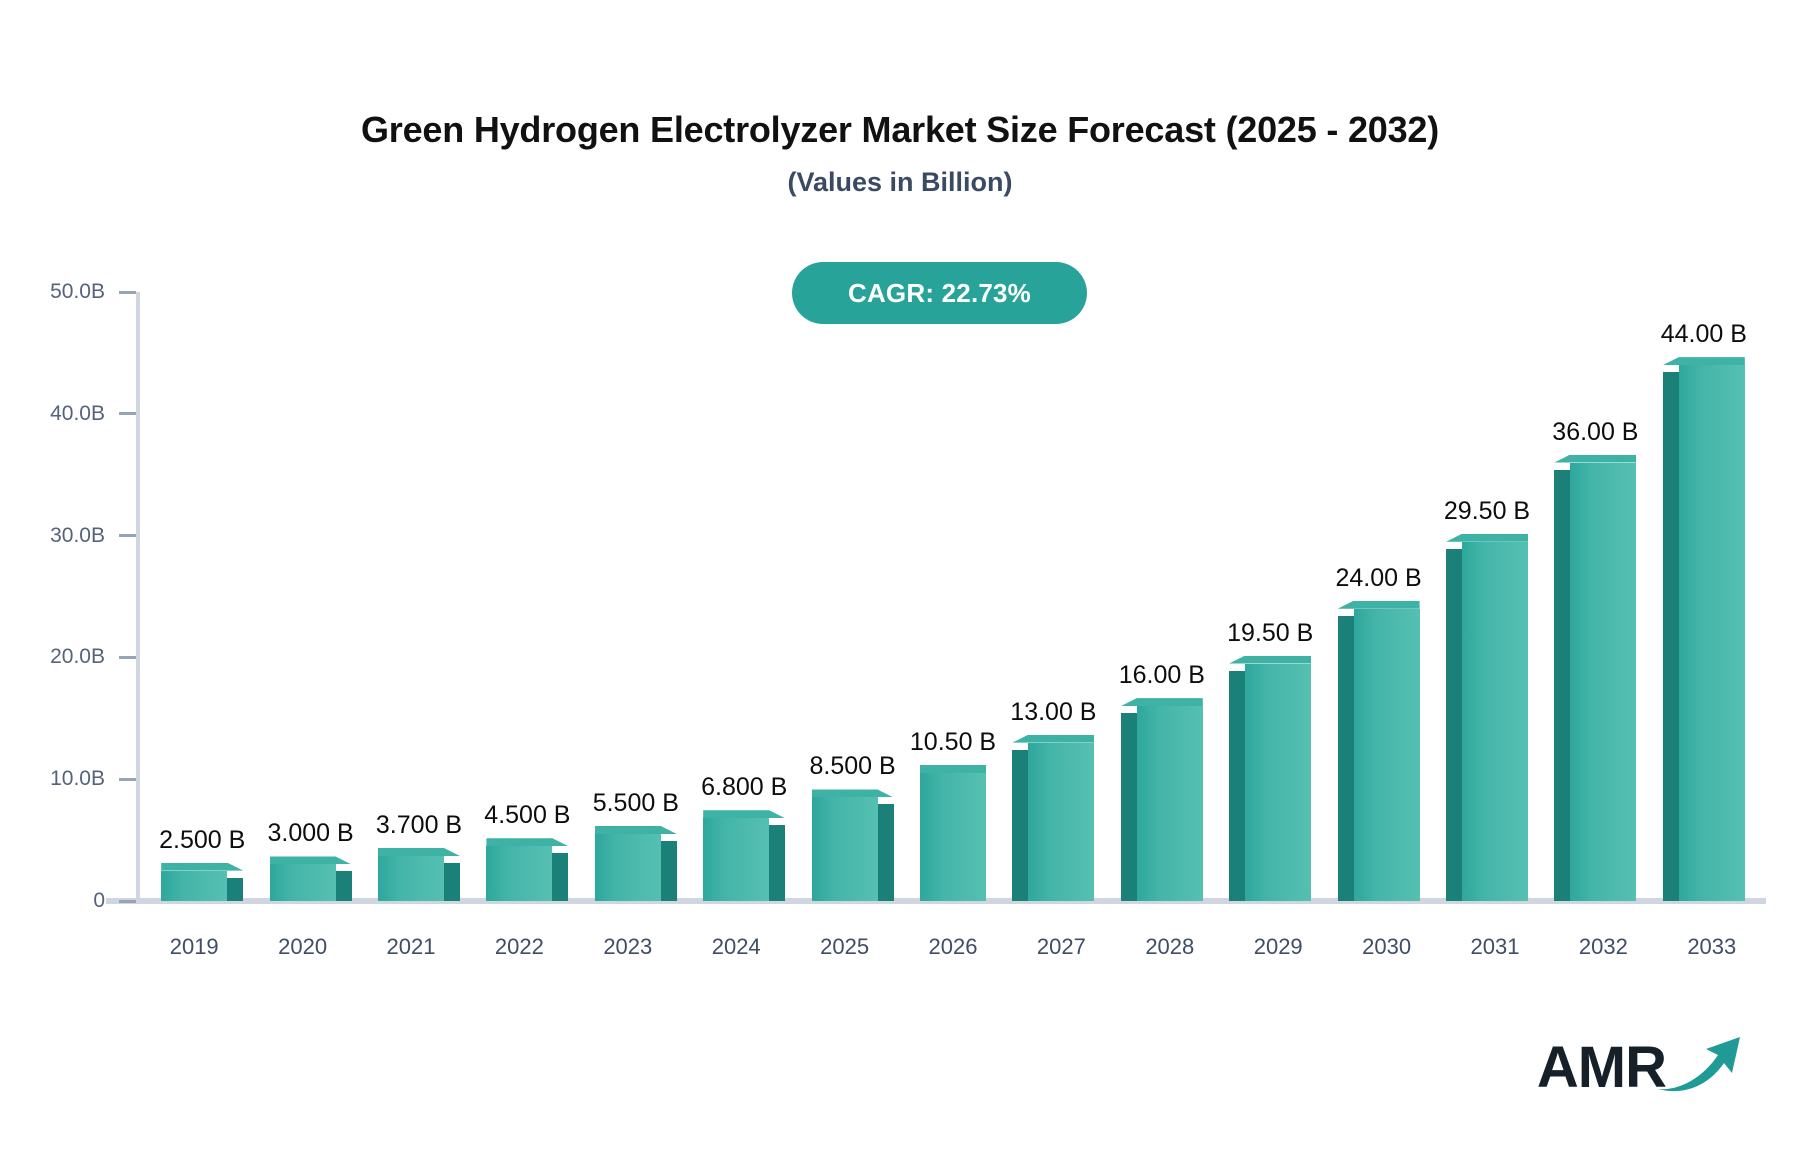 This screenshot has height=1156, width=1800. What do you see at coordinates (411, 946) in the screenshot?
I see `x-axis-tick-label: 2021` at bounding box center [411, 946].